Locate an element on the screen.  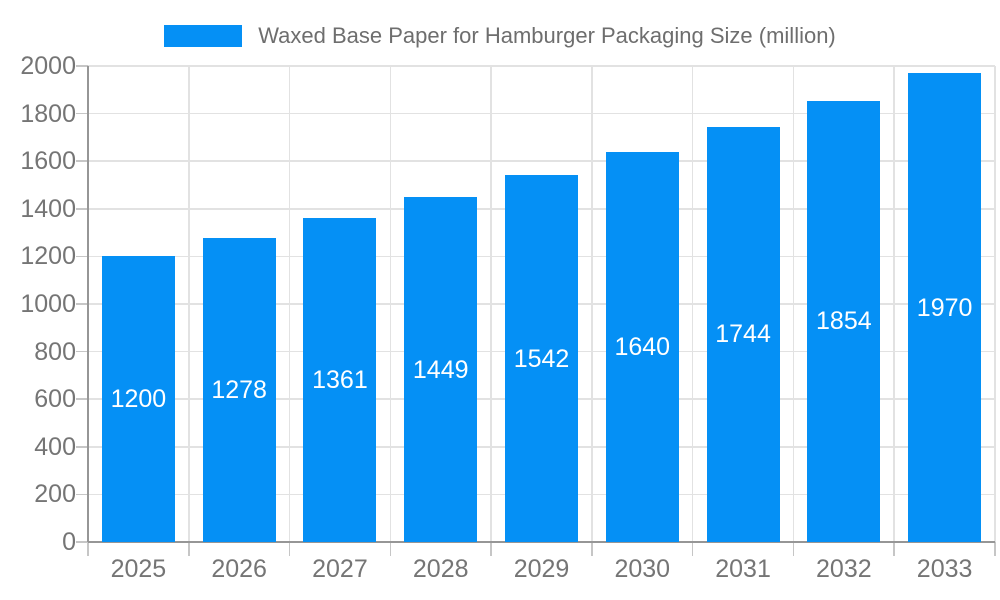
bar-value-label: 1970 is located at coordinates (944, 307).